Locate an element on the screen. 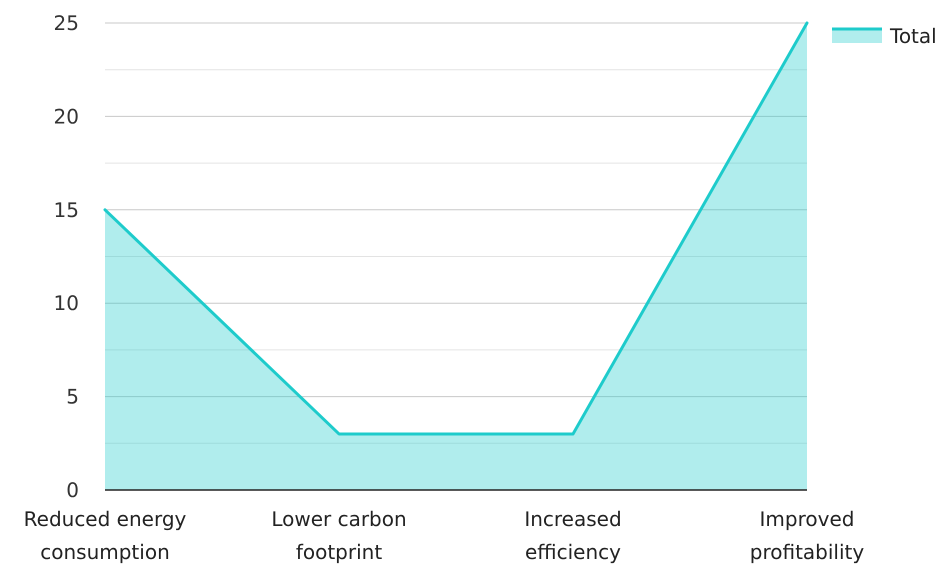  x-tick-label: Increased efficiency is located at coordinates (573, 535).